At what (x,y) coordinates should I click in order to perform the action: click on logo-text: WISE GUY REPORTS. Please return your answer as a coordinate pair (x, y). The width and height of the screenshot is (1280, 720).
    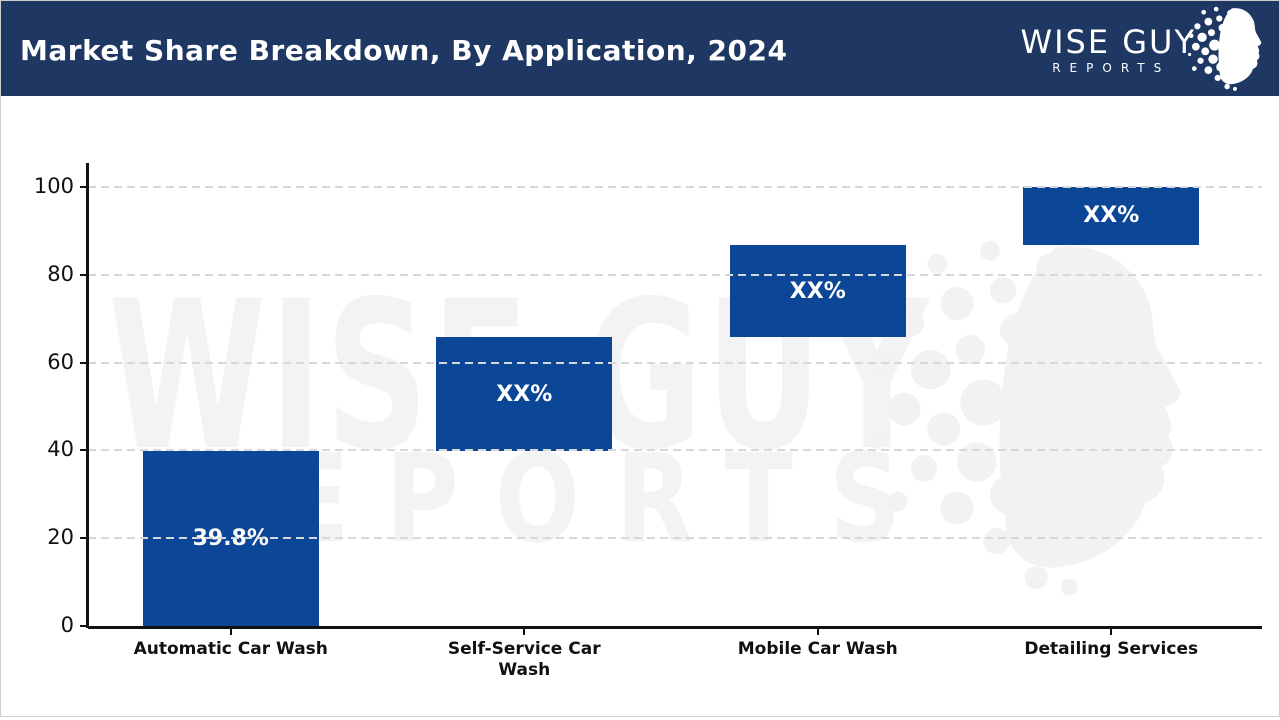
    Looking at the image, I should click on (1108, 49).